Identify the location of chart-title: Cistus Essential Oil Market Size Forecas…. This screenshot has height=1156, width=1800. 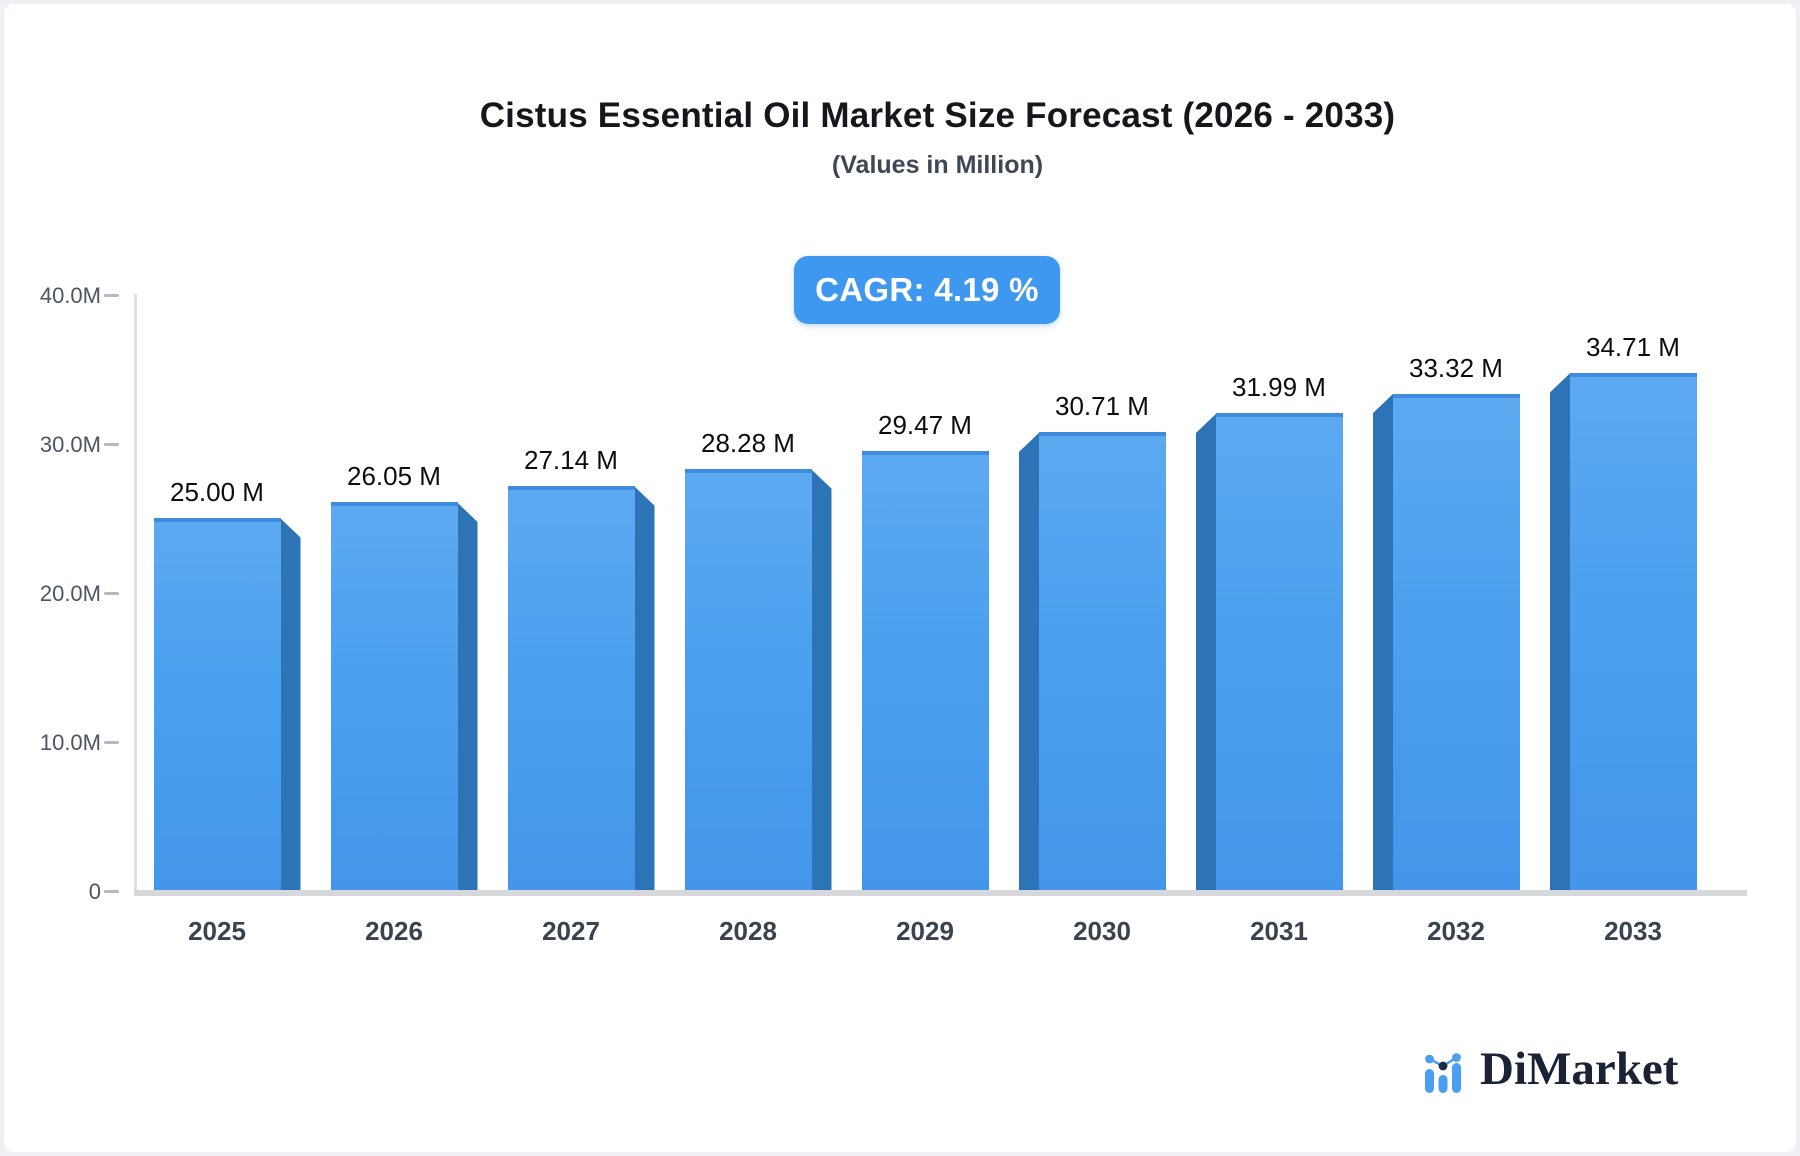
(937, 115).